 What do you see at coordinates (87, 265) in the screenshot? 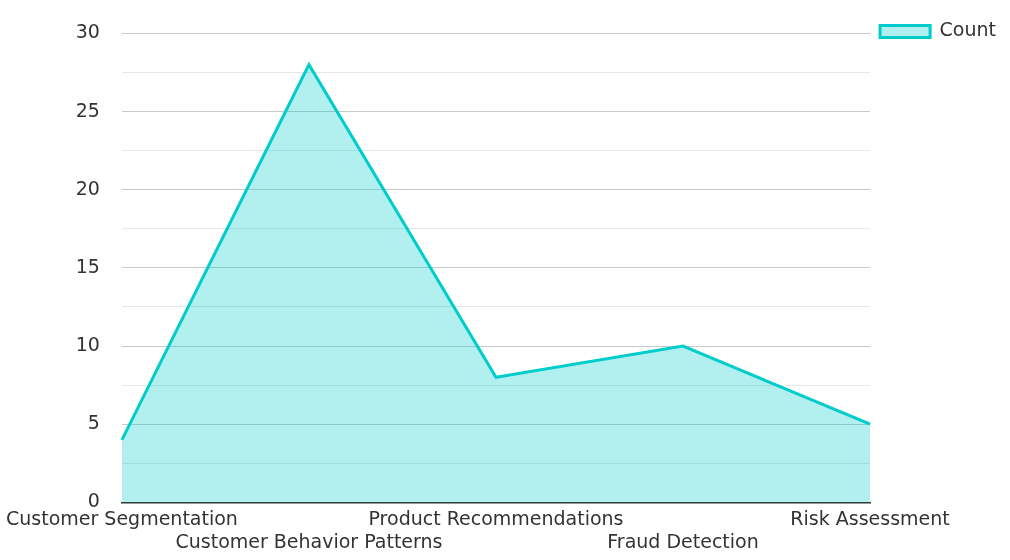
I see `y-tick-label: 15` at bounding box center [87, 265].